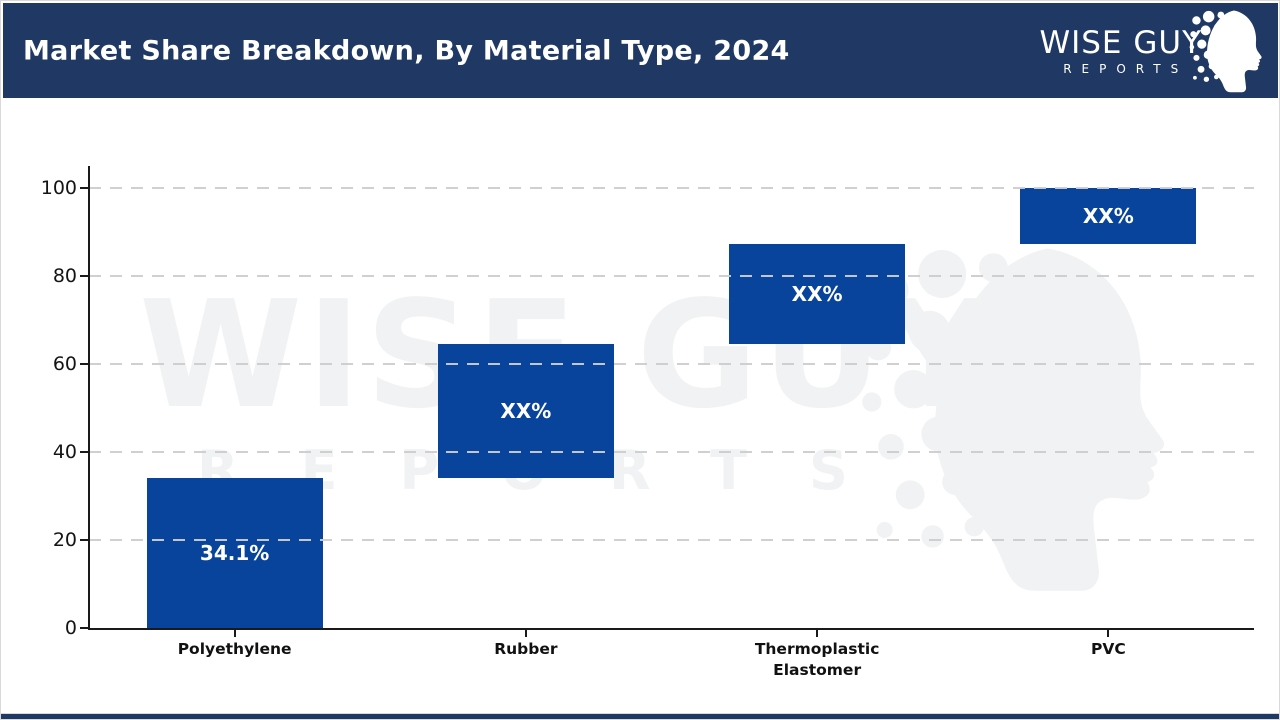 This screenshot has width=1280, height=720. I want to click on y-axis-tick-label: 80, so click(64, 276).